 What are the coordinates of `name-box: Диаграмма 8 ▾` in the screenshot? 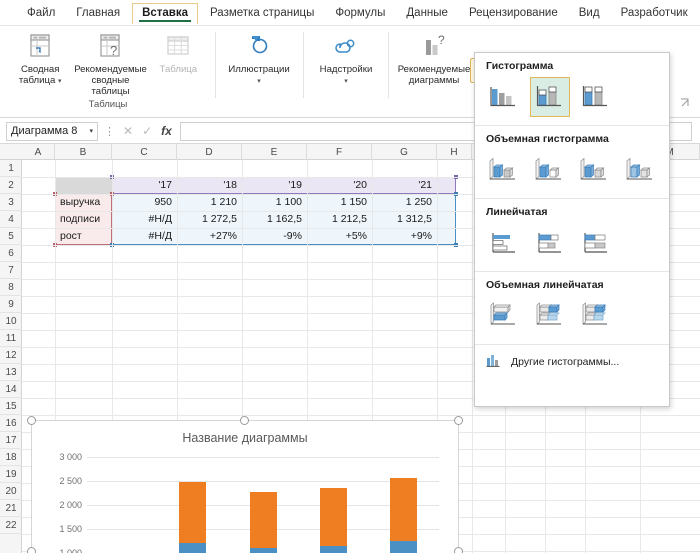 It's located at (52, 131).